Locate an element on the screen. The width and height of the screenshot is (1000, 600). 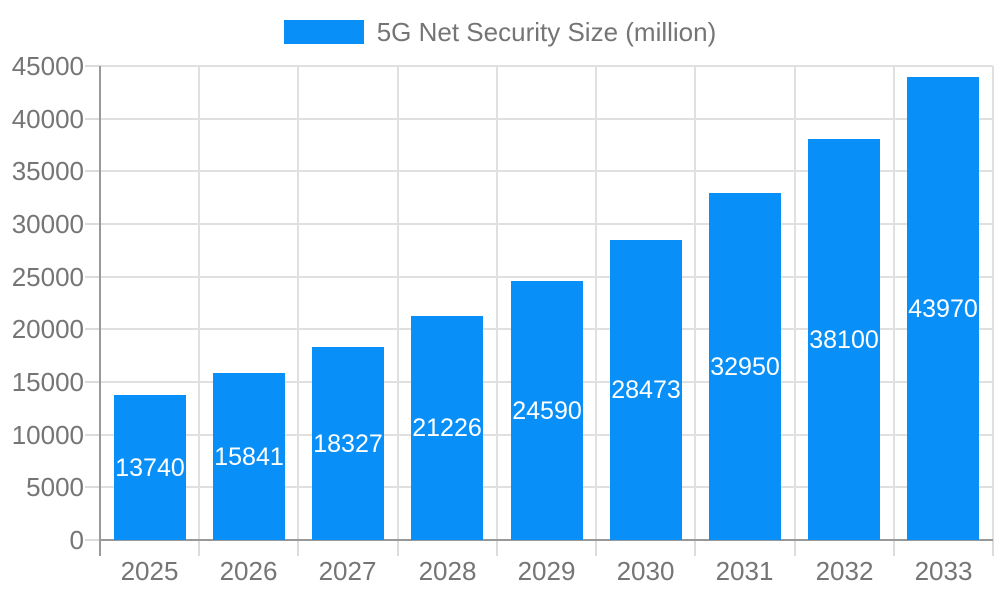
y-axis-label: 40000 is located at coordinates (47, 118).